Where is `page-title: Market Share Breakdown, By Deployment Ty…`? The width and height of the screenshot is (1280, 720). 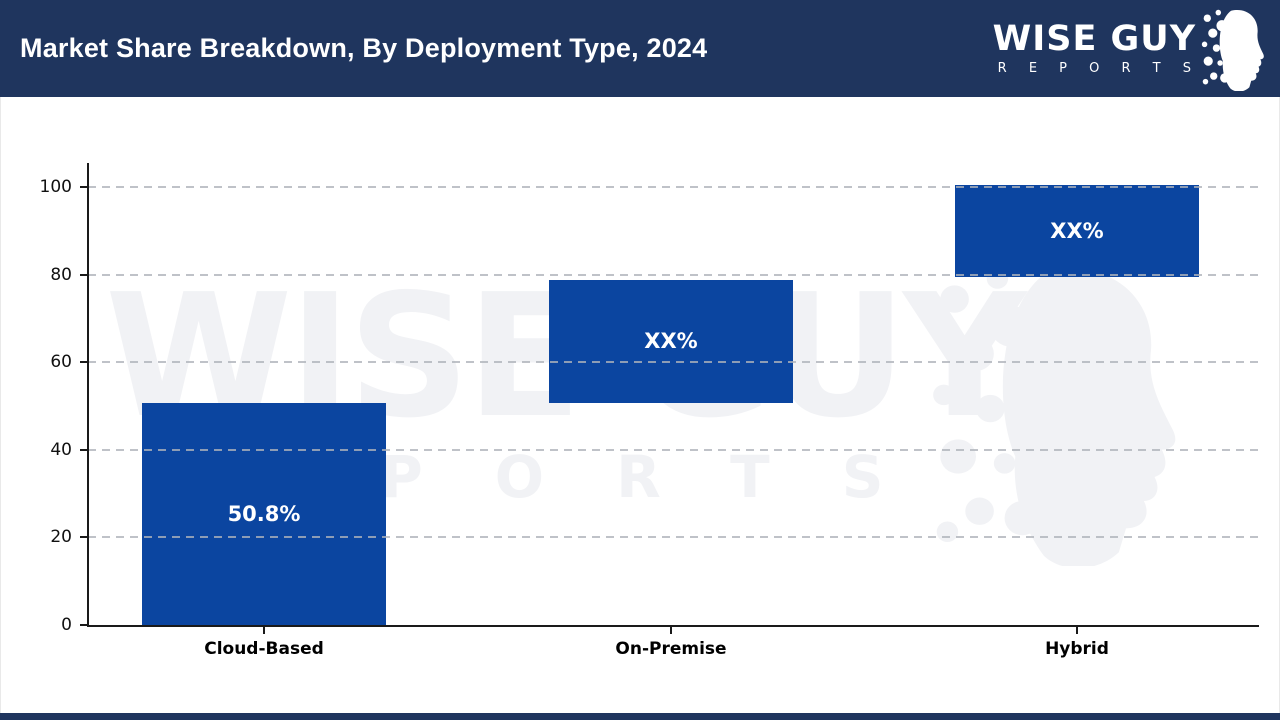
page-title: Market Share Breakdown, By Deployment Ty… is located at coordinates (364, 48).